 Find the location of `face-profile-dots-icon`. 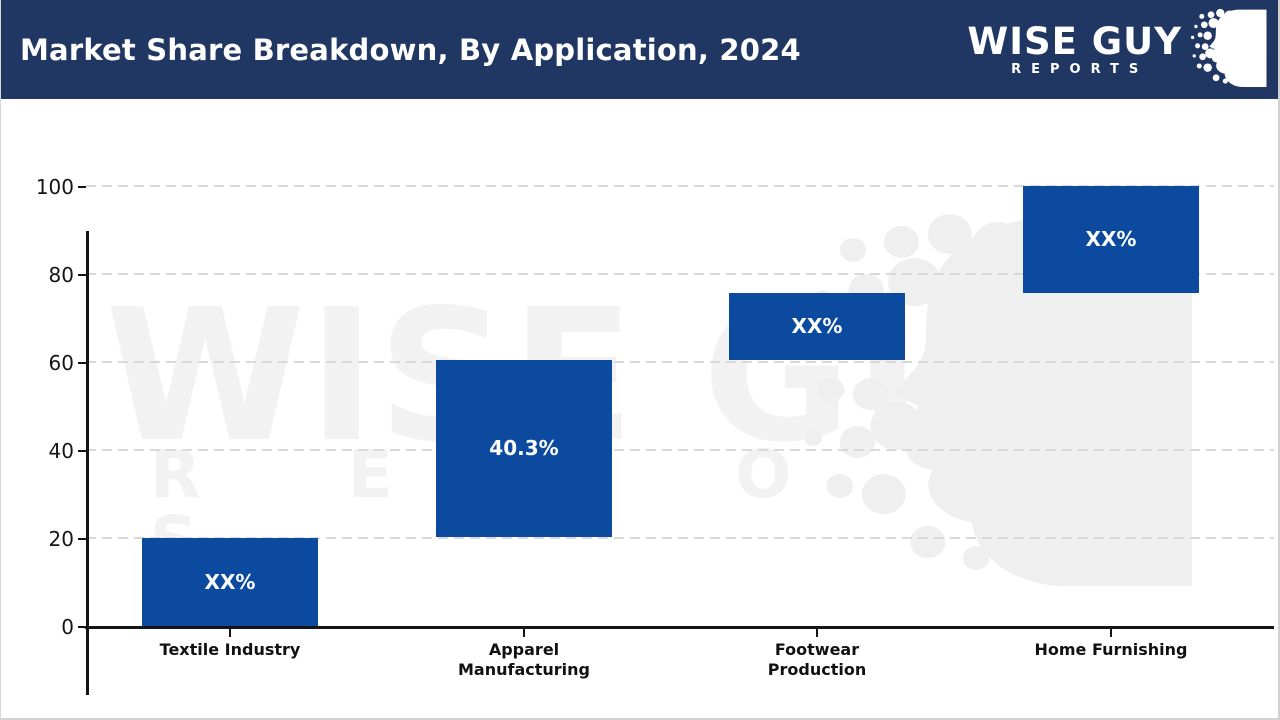

face-profile-dots-icon is located at coordinates (1227, 50).